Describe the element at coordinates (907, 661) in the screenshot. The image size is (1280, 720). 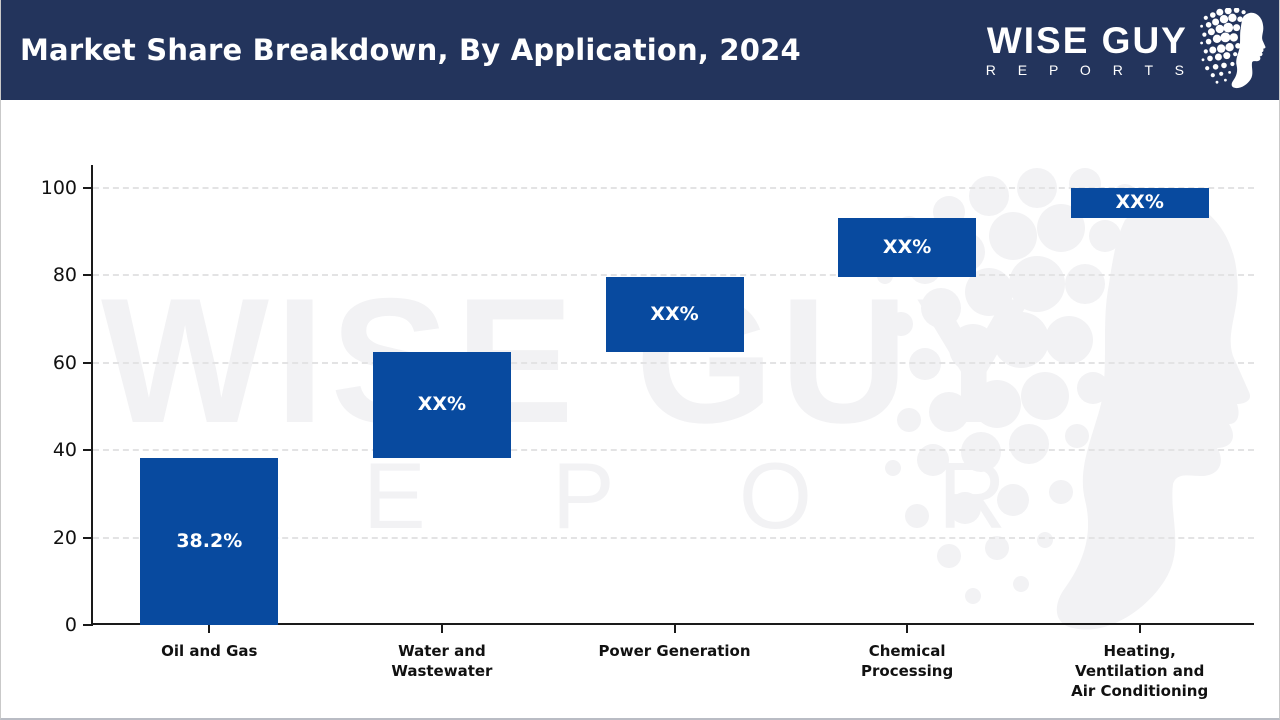
I see `x-axis-category-label: Chemical Processing` at that location.